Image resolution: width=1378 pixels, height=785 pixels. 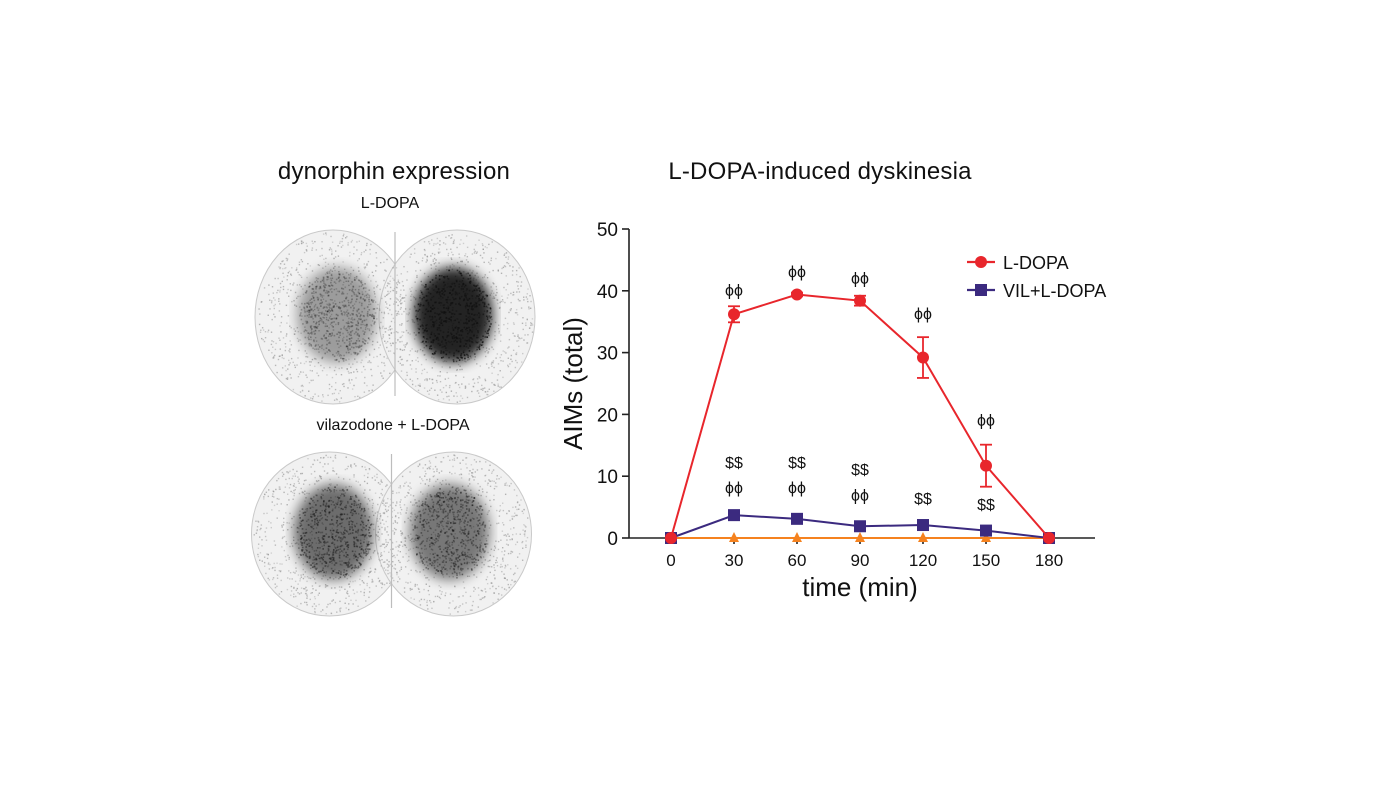 What do you see at coordinates (607, 292) in the screenshot?
I see `y-tick-label: 40` at bounding box center [607, 292].